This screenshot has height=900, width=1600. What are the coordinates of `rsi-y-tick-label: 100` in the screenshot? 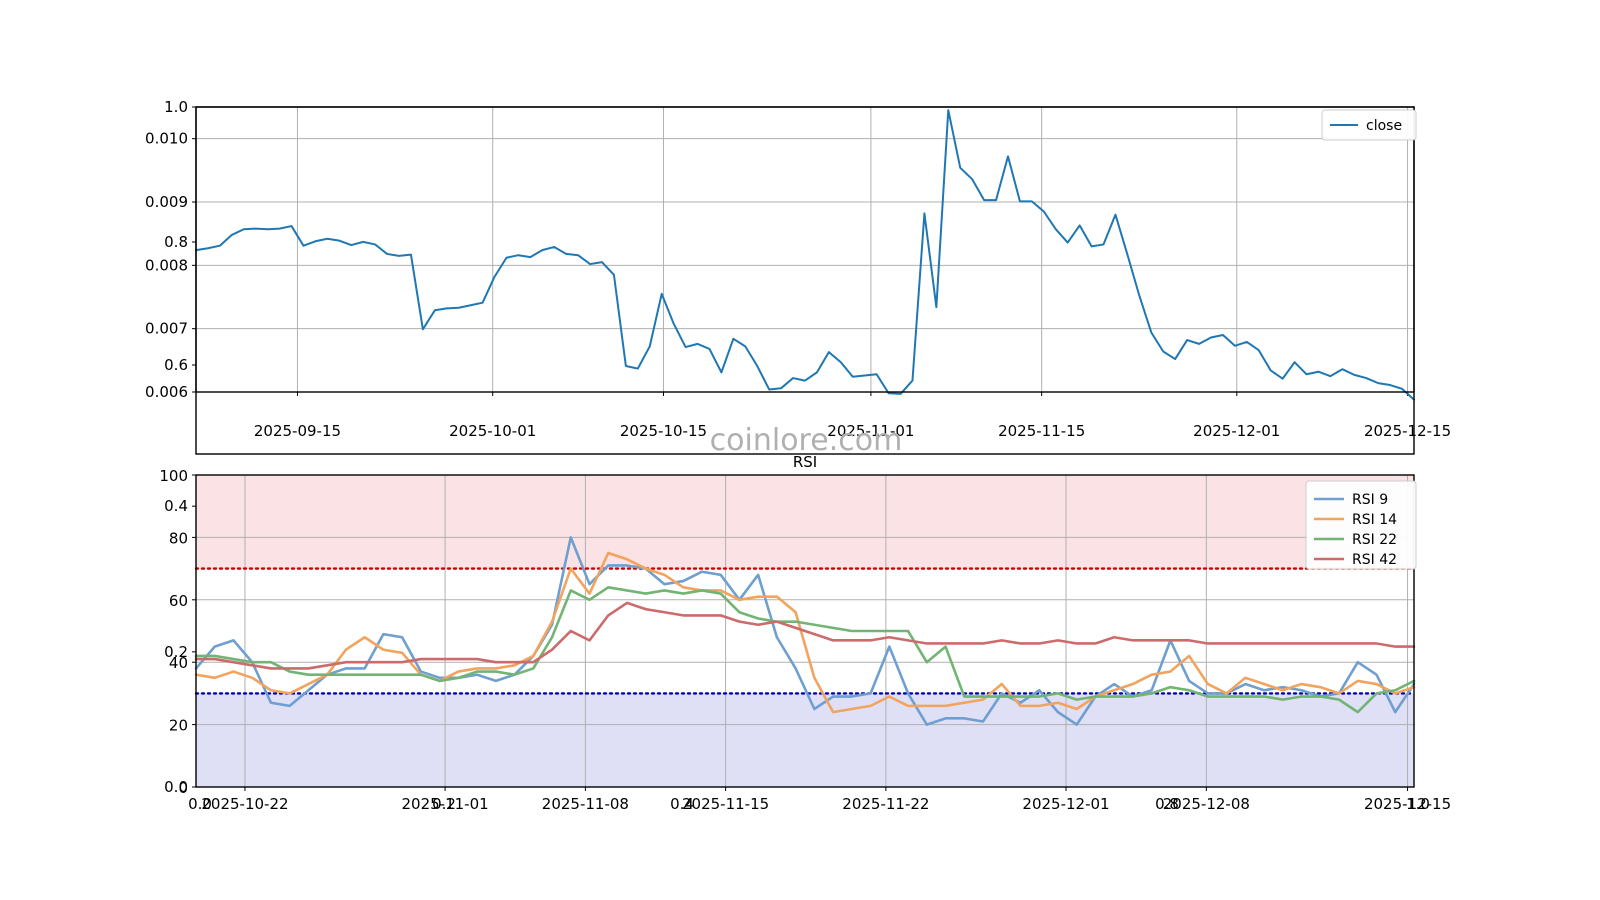 It's located at (173, 476).